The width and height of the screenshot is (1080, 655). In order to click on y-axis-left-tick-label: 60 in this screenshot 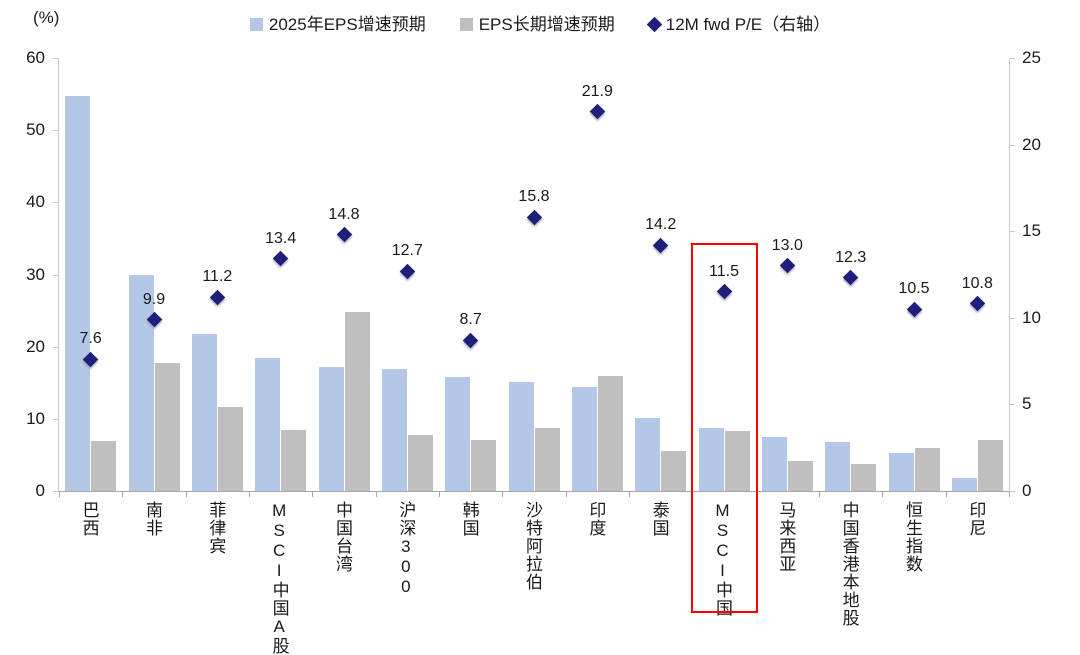, I will do `click(35, 57)`.